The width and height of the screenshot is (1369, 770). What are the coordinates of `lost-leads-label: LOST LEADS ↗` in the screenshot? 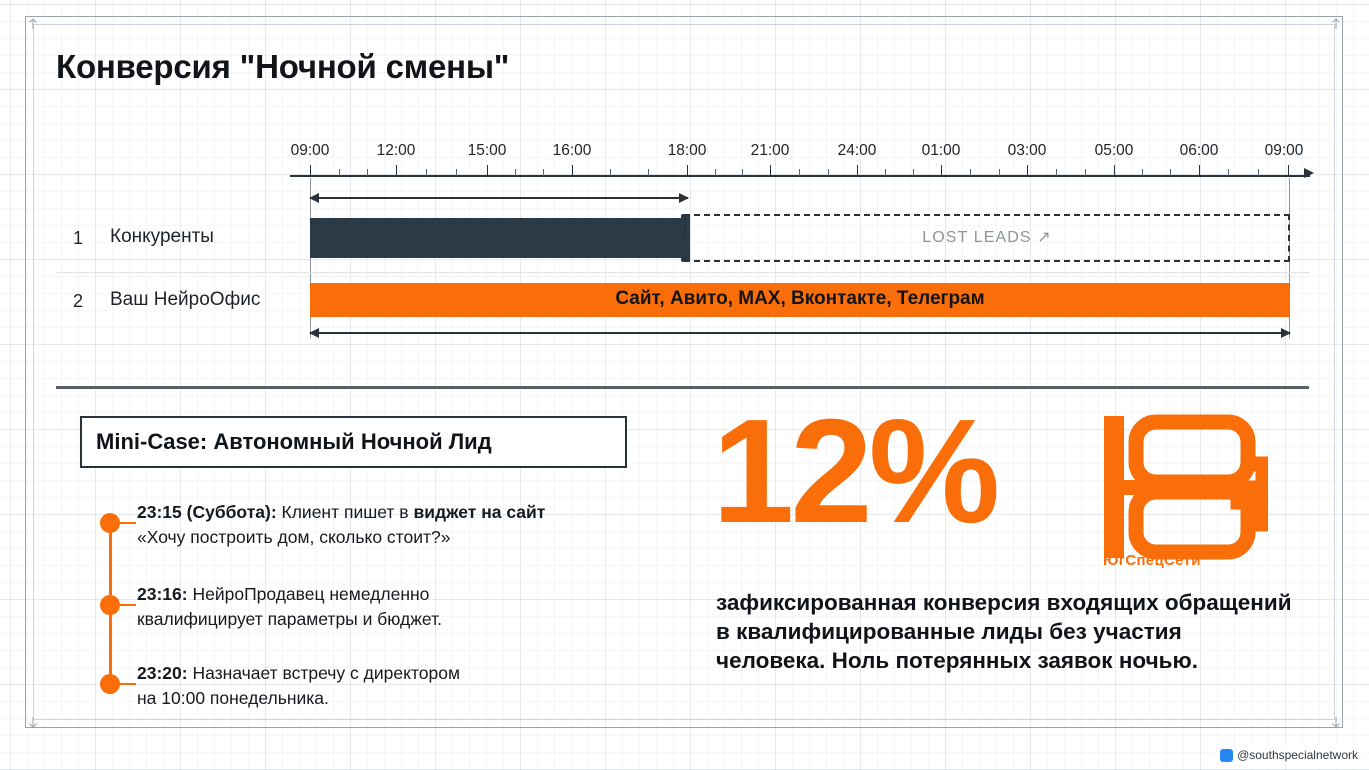 It's located at (987, 237).